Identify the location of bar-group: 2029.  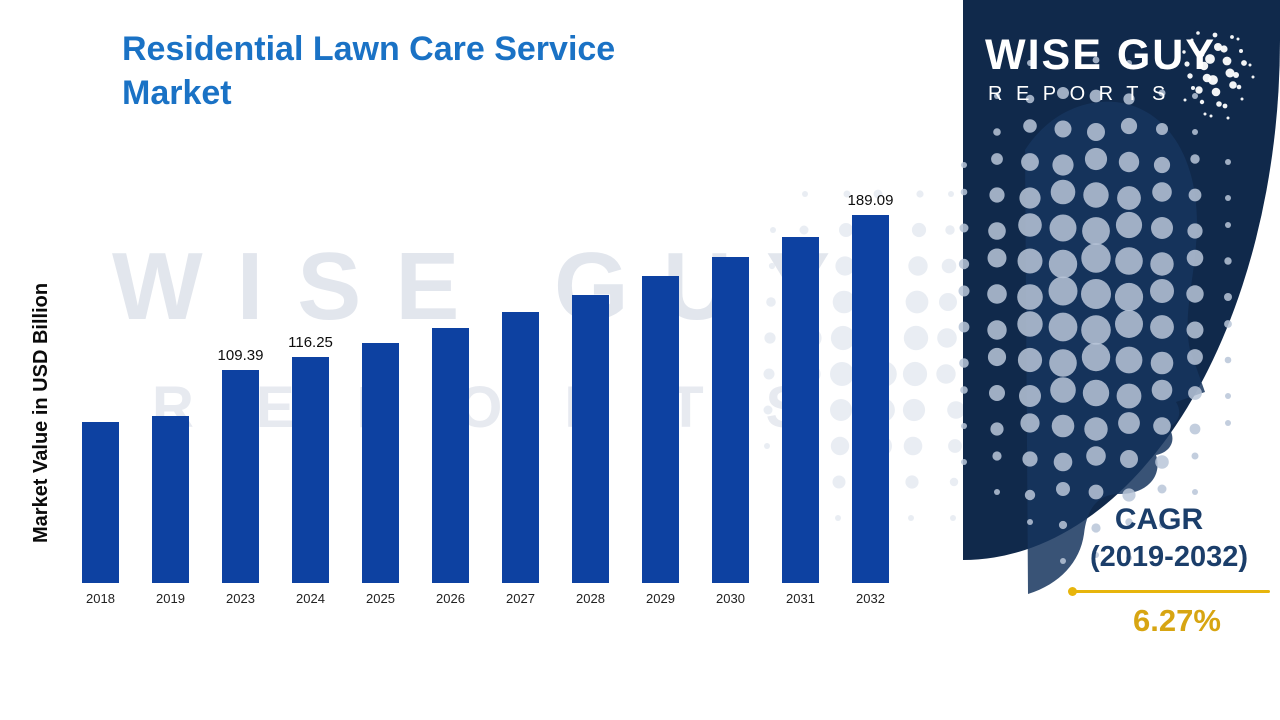
(660, 441).